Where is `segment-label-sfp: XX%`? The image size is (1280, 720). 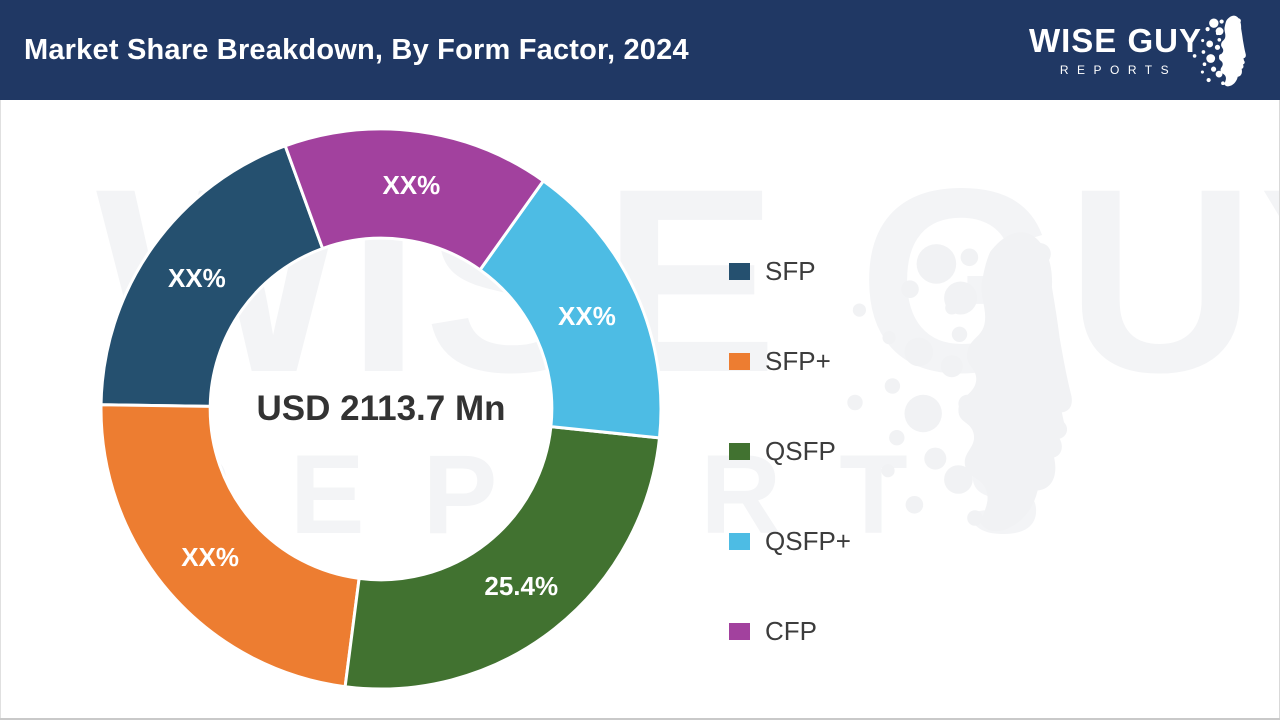
segment-label-sfp: XX% is located at coordinates (197, 278).